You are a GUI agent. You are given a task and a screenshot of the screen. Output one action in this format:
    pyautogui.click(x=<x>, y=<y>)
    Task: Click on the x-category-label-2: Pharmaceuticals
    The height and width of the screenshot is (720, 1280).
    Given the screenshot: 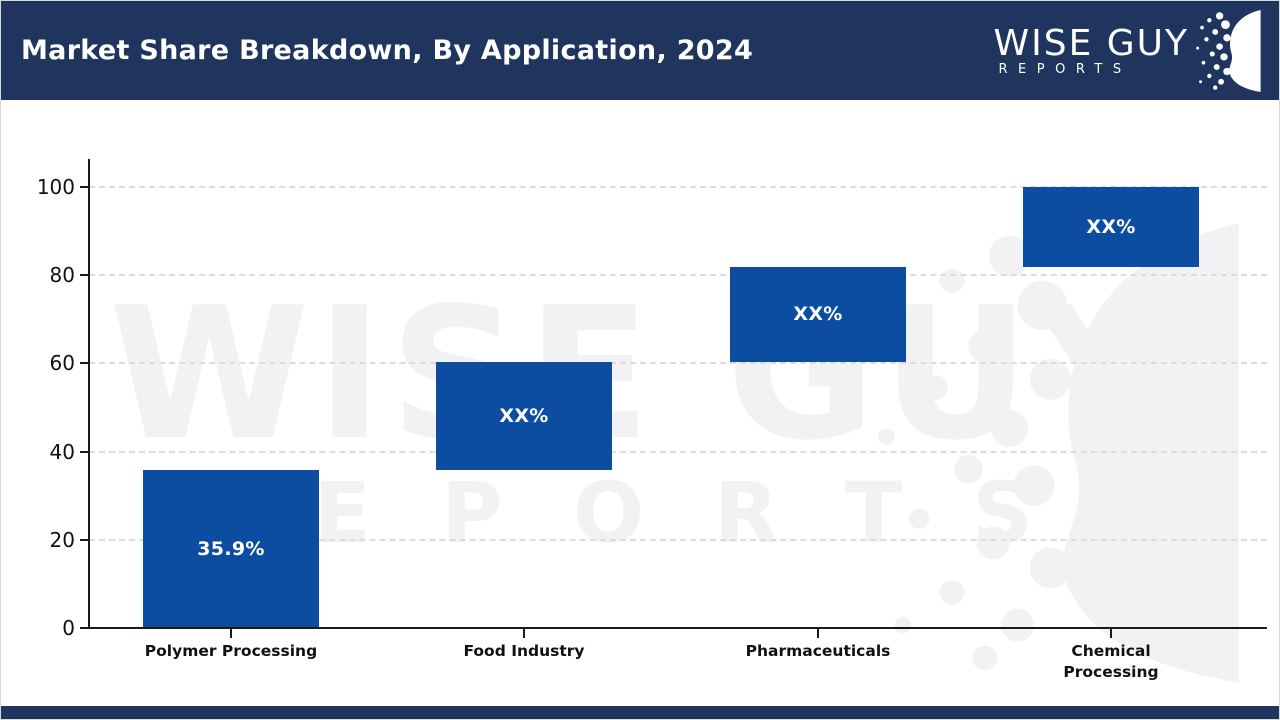 What is the action you would take?
    pyautogui.click(x=818, y=651)
    